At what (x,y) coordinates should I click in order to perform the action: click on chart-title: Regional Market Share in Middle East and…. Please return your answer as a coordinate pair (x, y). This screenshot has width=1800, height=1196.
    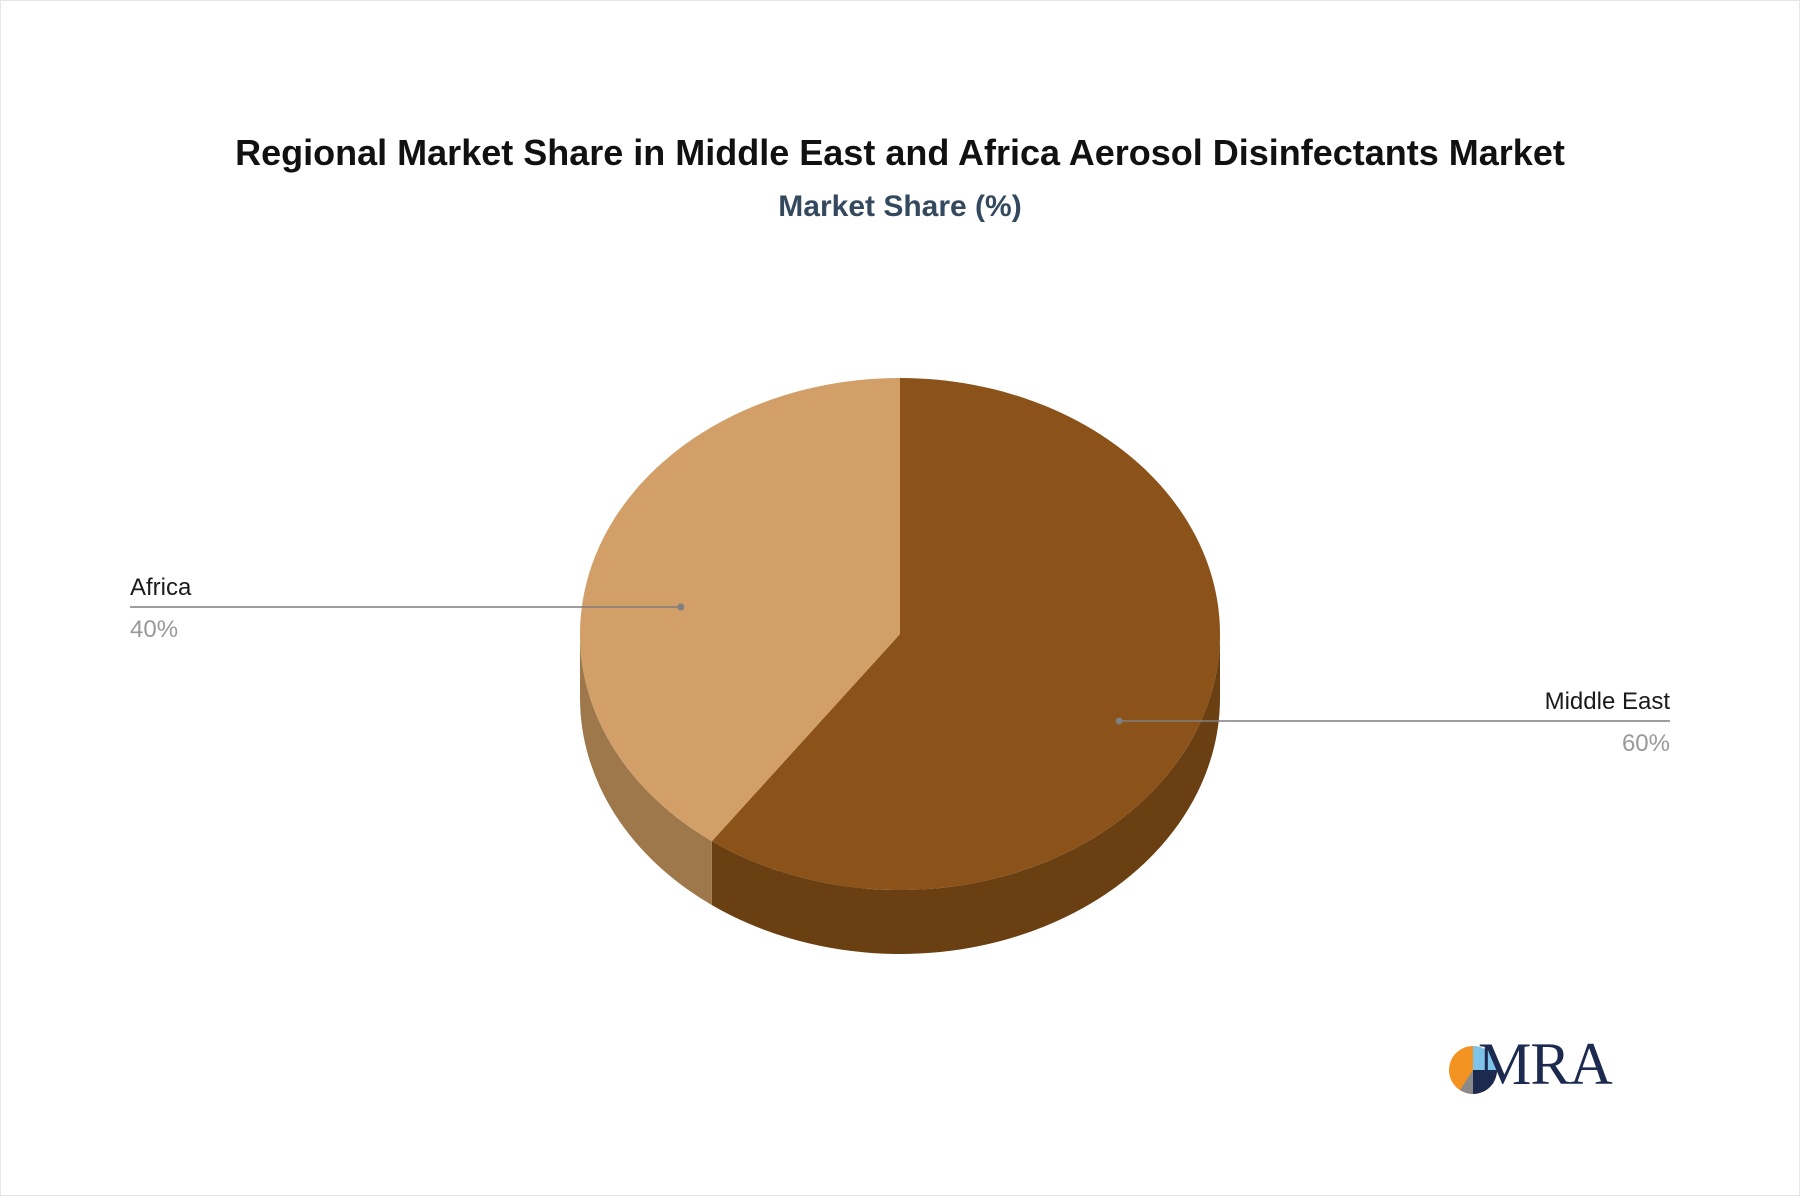
    Looking at the image, I should click on (900, 152).